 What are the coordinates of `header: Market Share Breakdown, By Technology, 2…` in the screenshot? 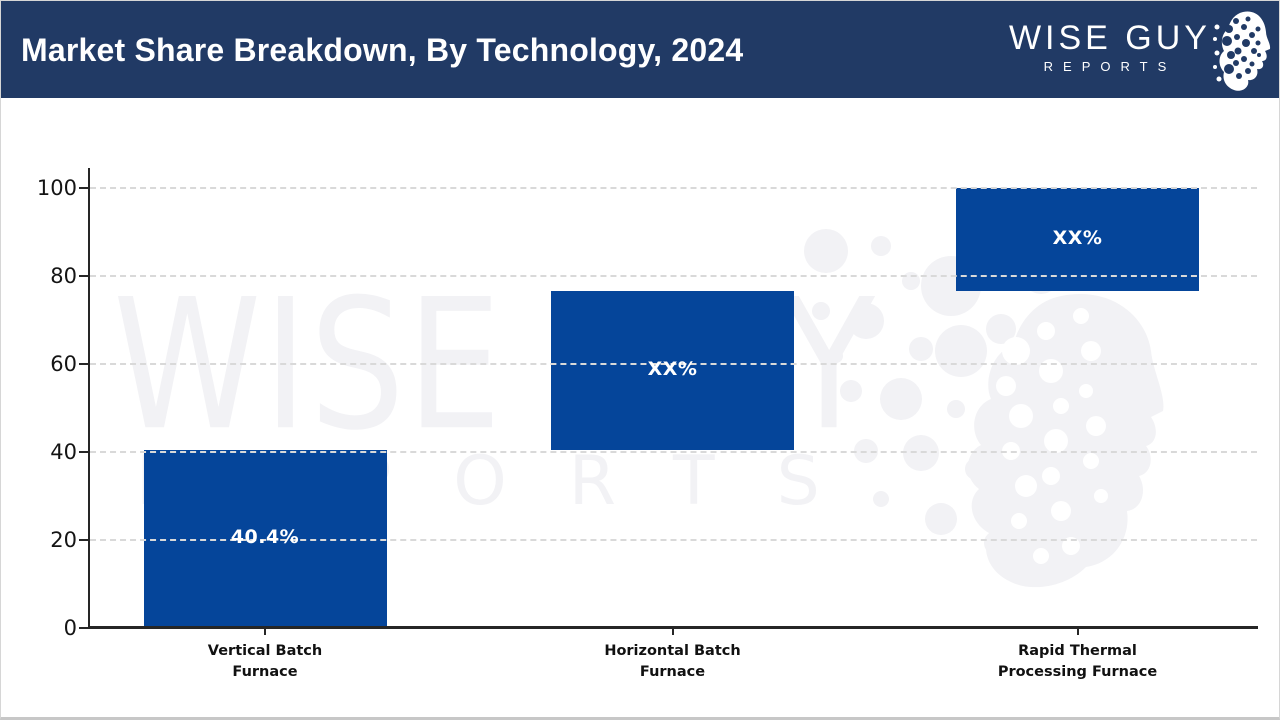 It's located at (640, 49).